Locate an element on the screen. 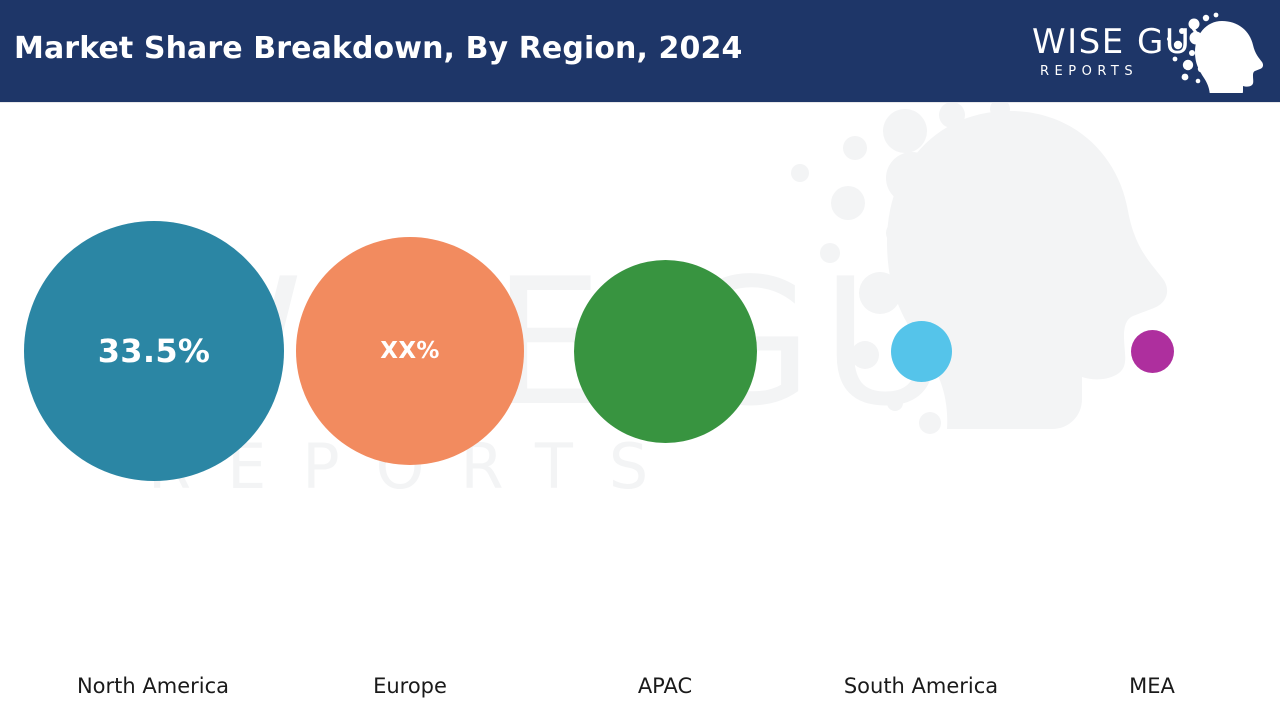 Image resolution: width=1280 pixels, height=720 pixels. bubble-north-america: 33.5% is located at coordinates (154, 351).